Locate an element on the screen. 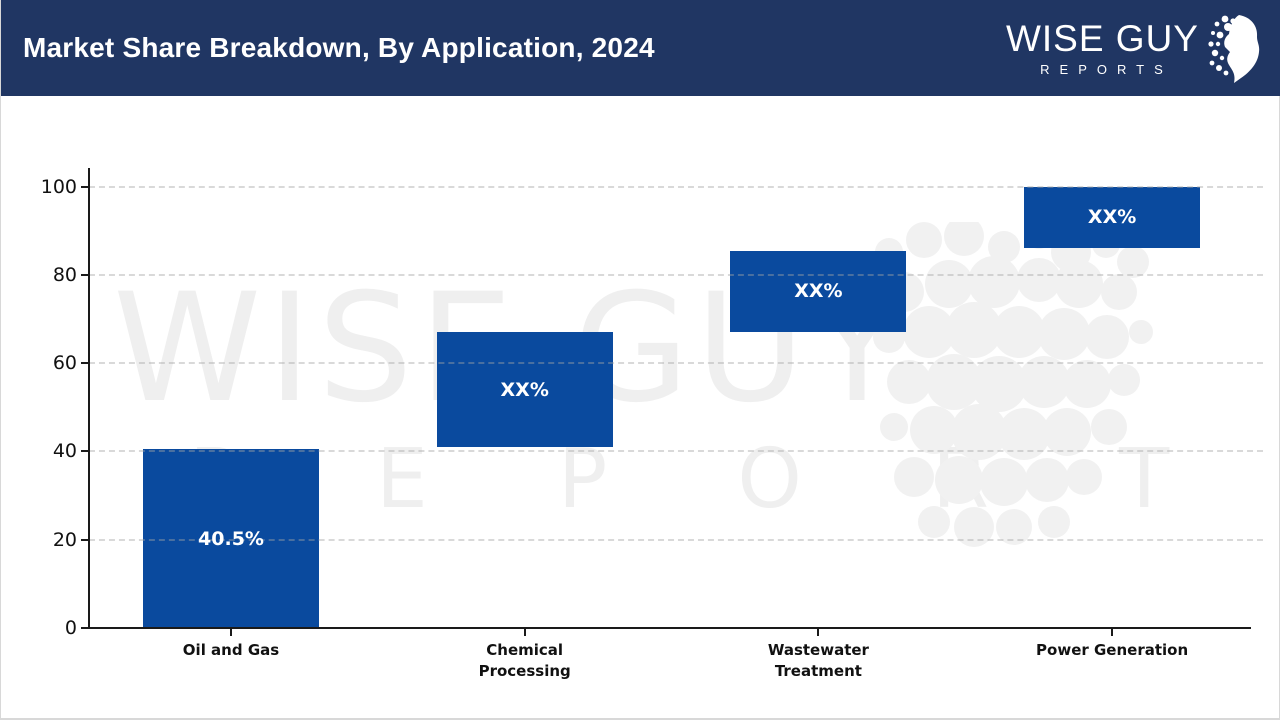 The width and height of the screenshot is (1280, 720). logo-head-icon is located at coordinates (1234, 49).